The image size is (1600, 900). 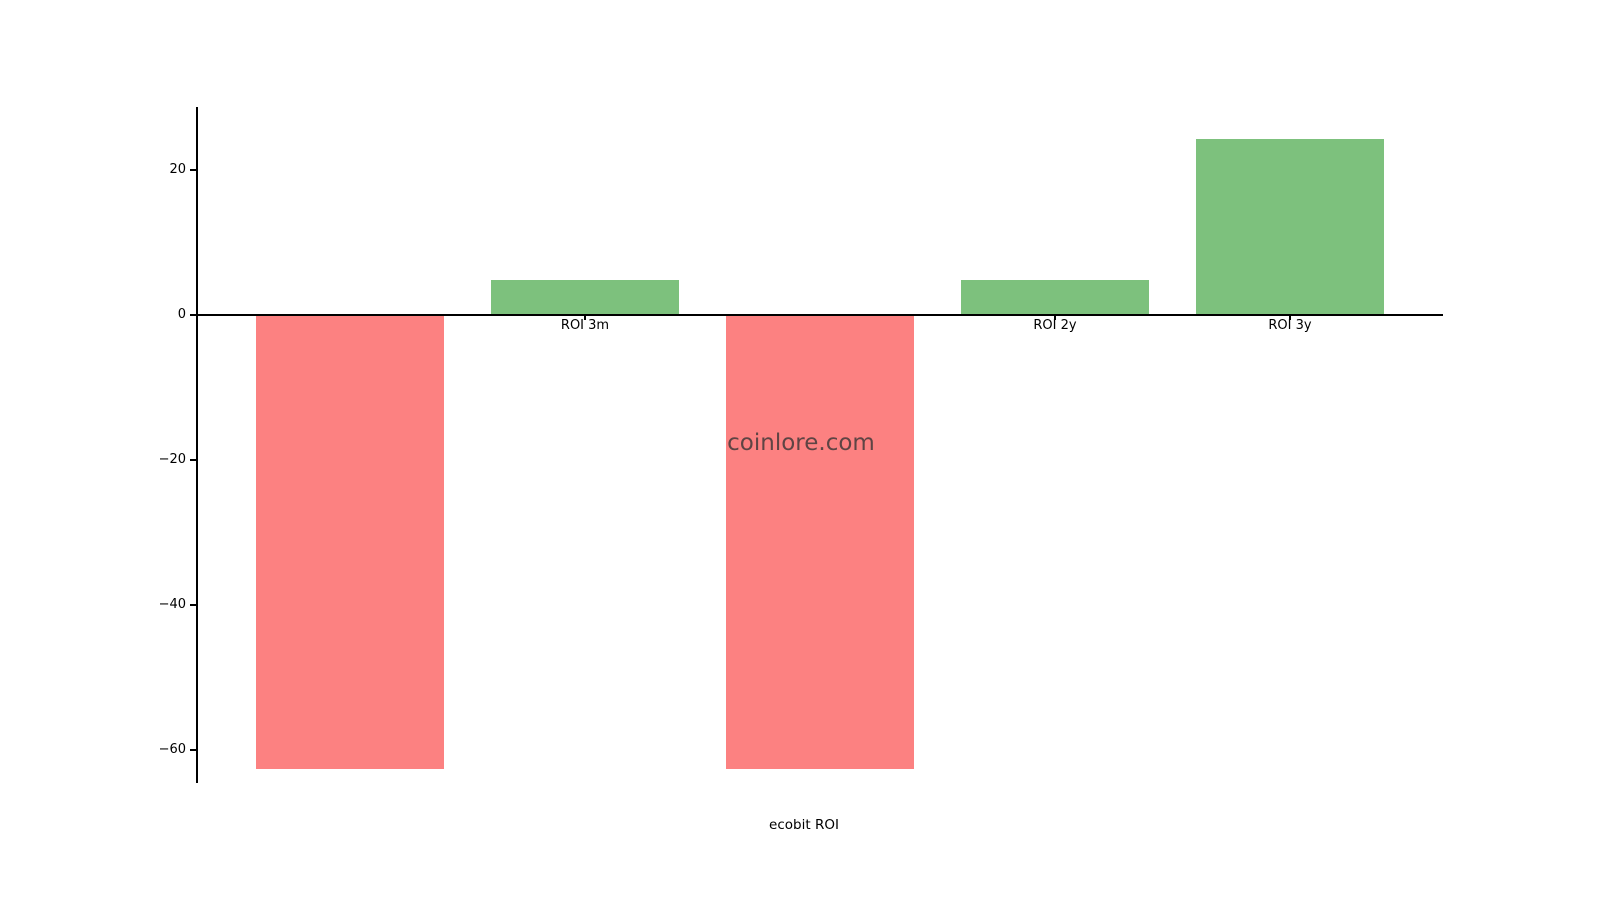 What do you see at coordinates (197, 445) in the screenshot?
I see `y-axis-line` at bounding box center [197, 445].